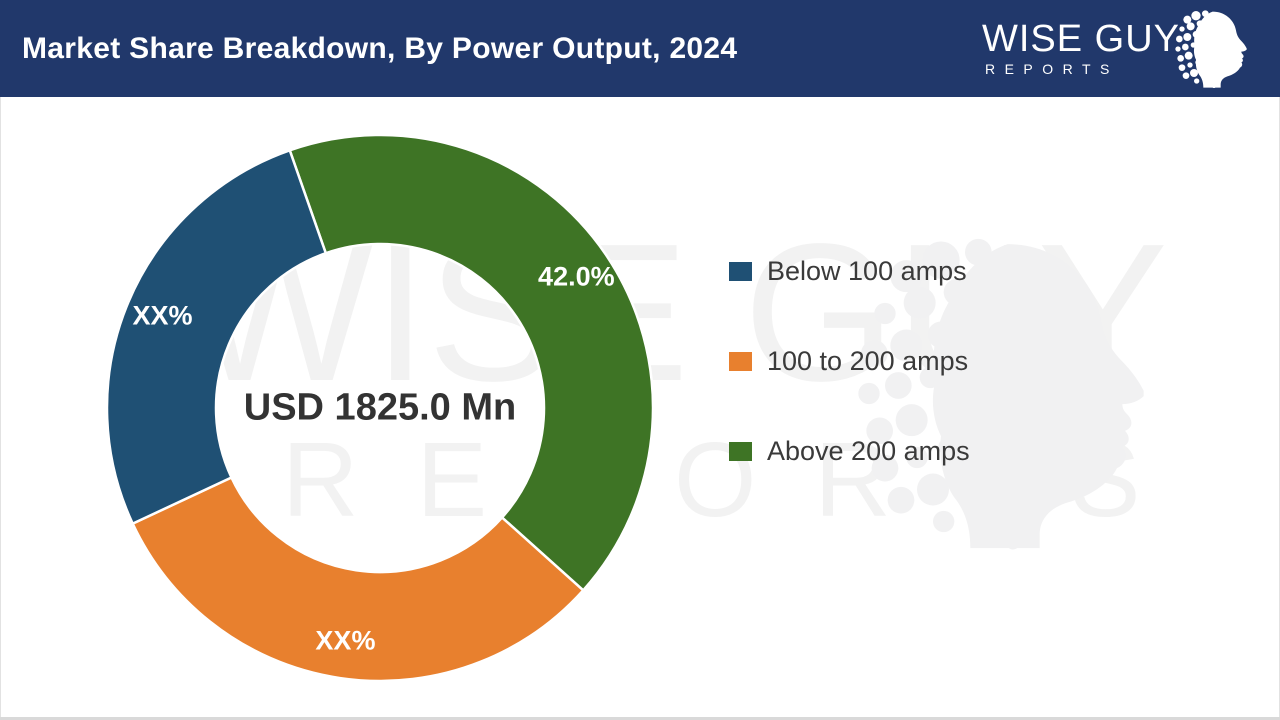 The width and height of the screenshot is (1280, 720). What do you see at coordinates (868, 360) in the screenshot?
I see `legend-label: 100 to 200 amps` at bounding box center [868, 360].